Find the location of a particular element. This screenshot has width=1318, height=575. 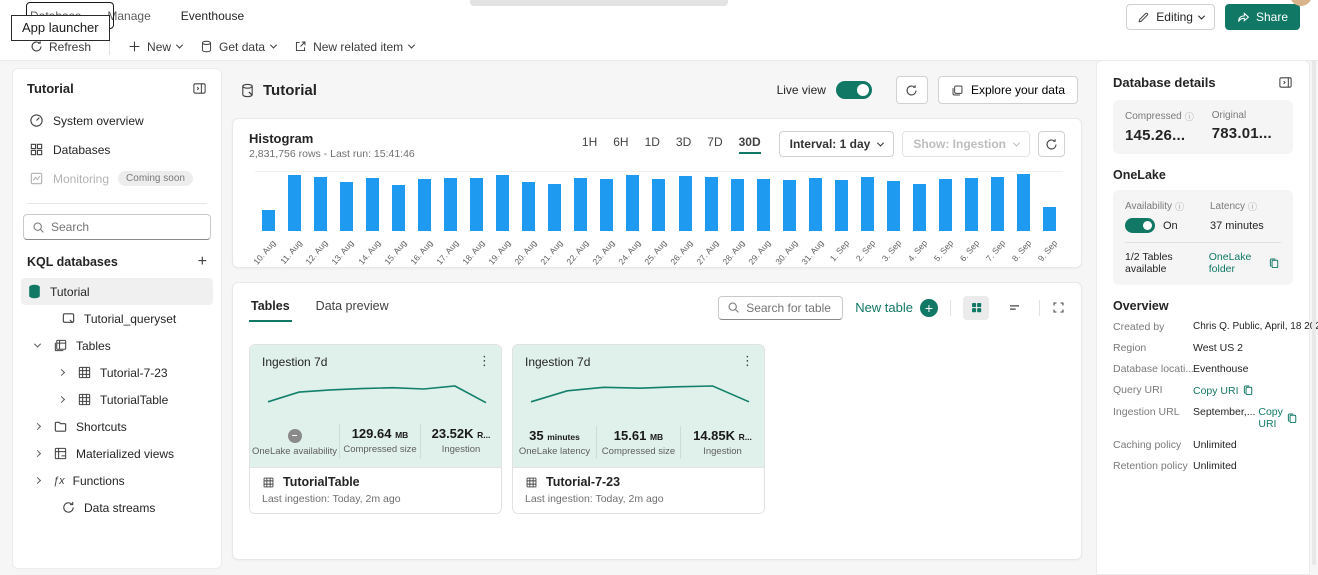

avatar is located at coordinates (1301, 3).